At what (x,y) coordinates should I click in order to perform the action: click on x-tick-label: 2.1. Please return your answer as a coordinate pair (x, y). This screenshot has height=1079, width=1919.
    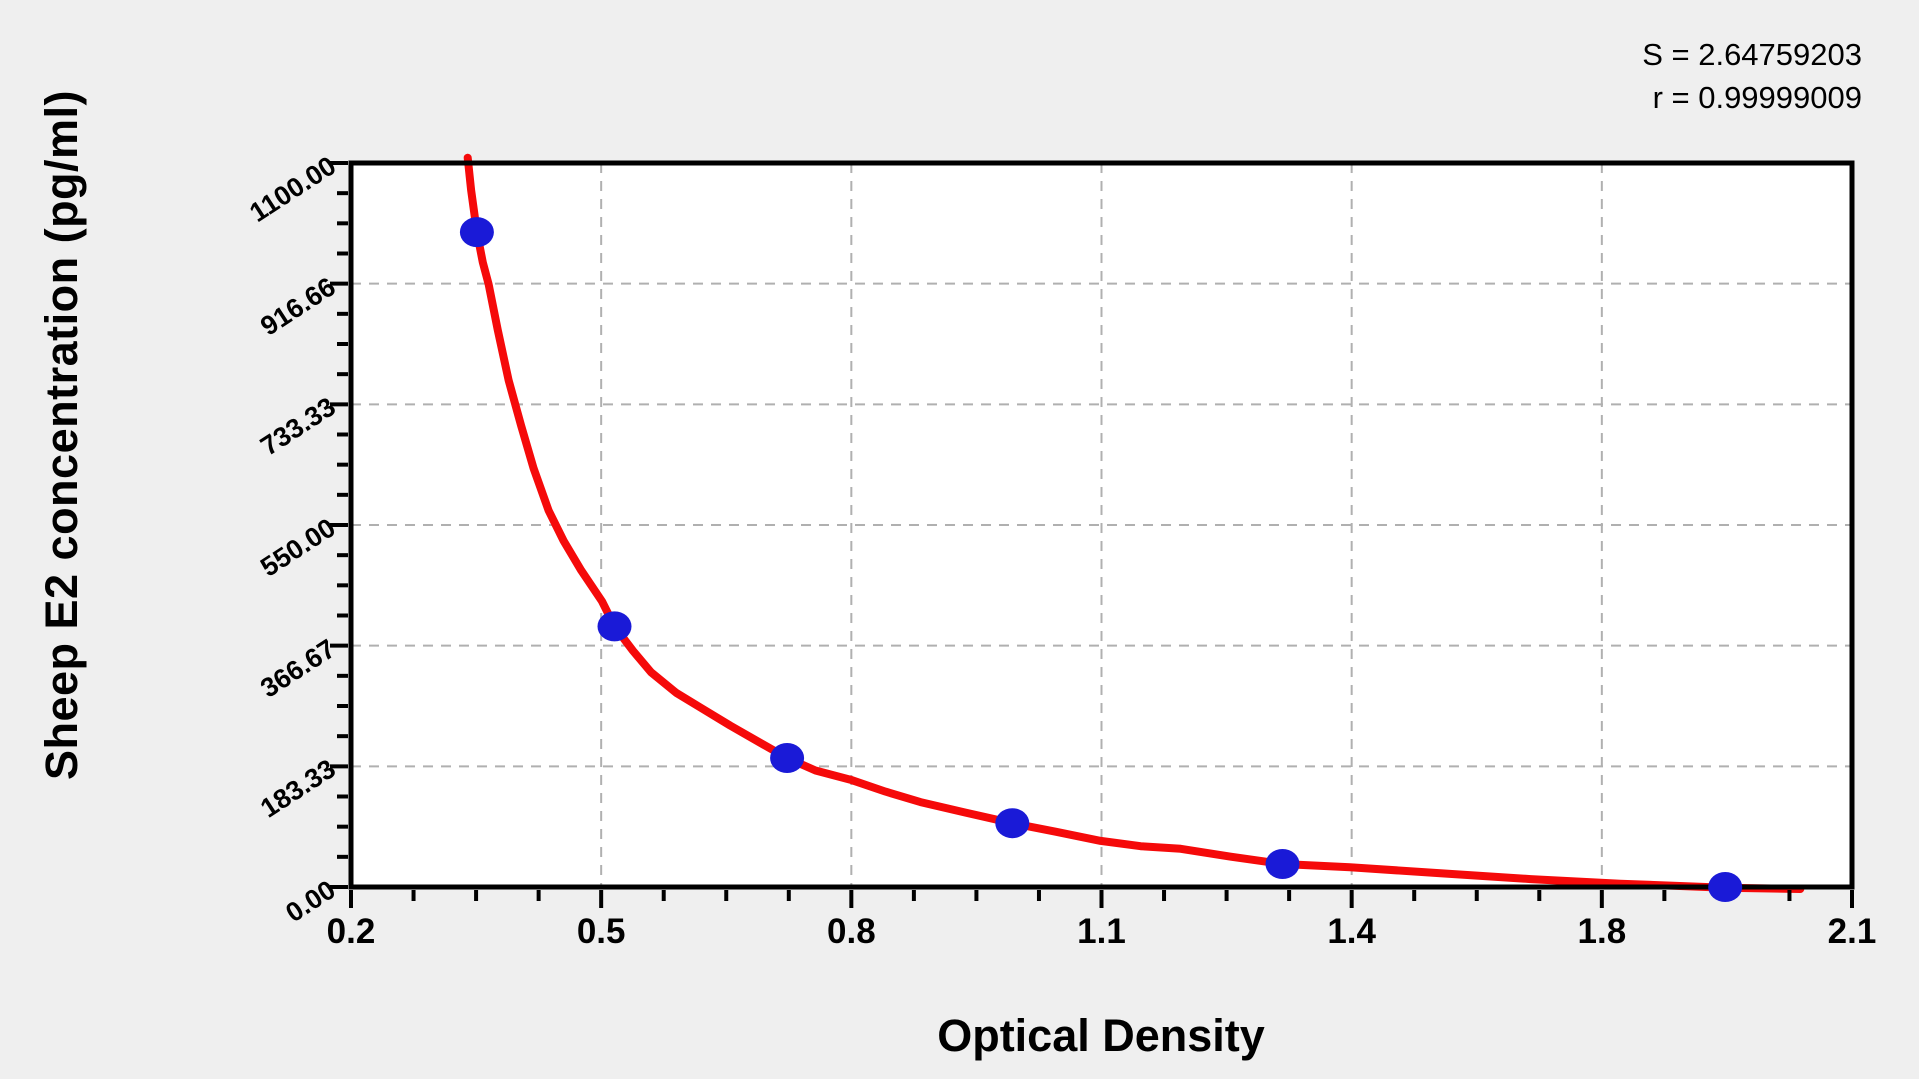
    Looking at the image, I should click on (1852, 931).